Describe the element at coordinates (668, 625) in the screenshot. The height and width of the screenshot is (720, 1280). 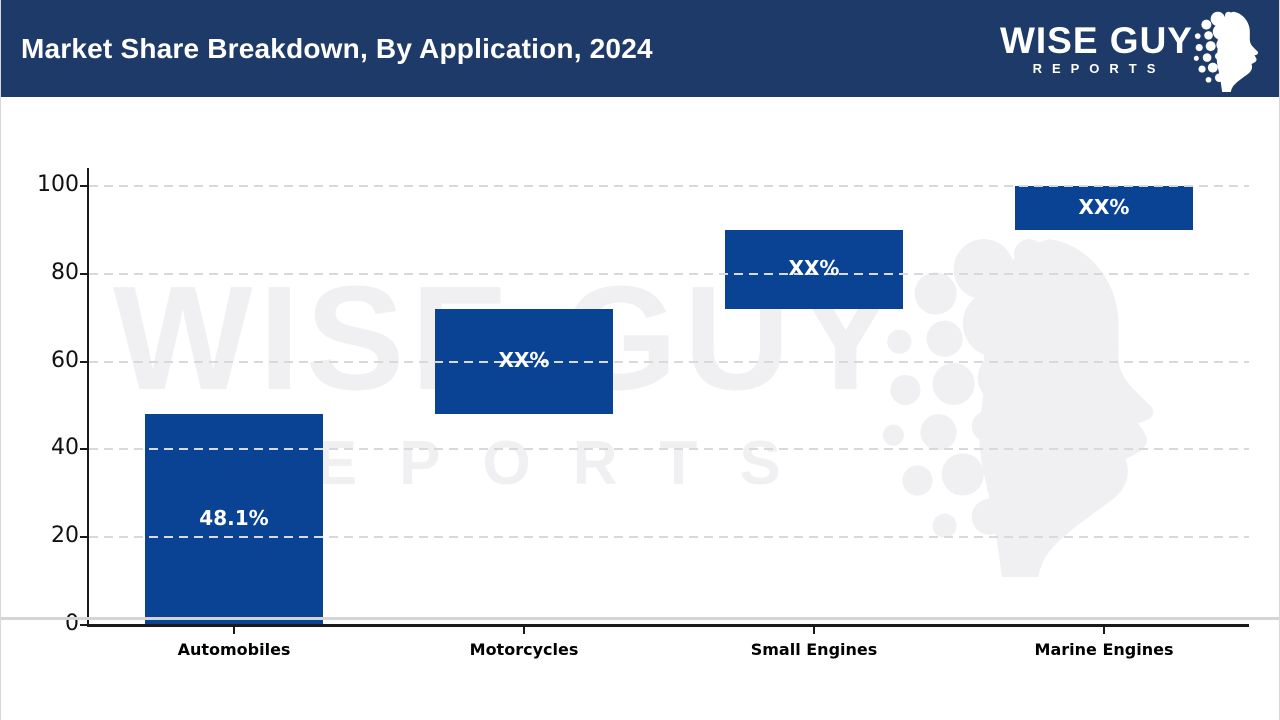
I see `x-axis-line` at that location.